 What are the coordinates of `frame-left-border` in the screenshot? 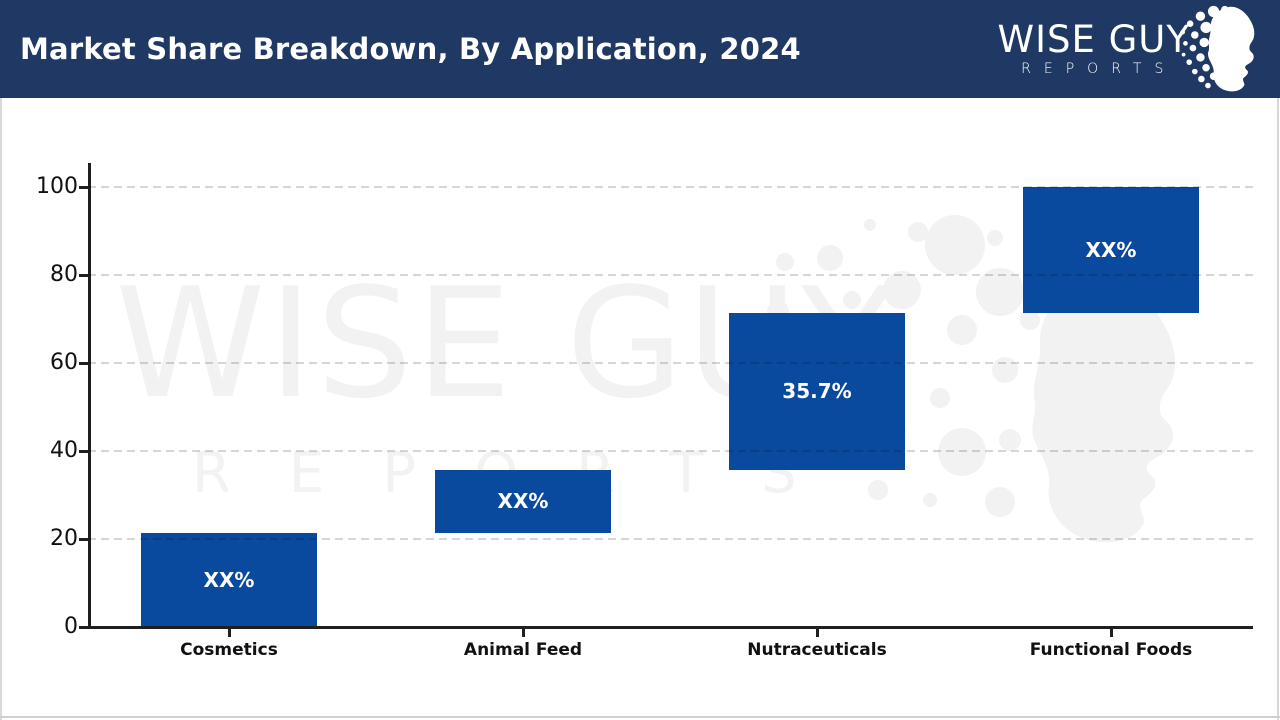 It's located at (1, 409).